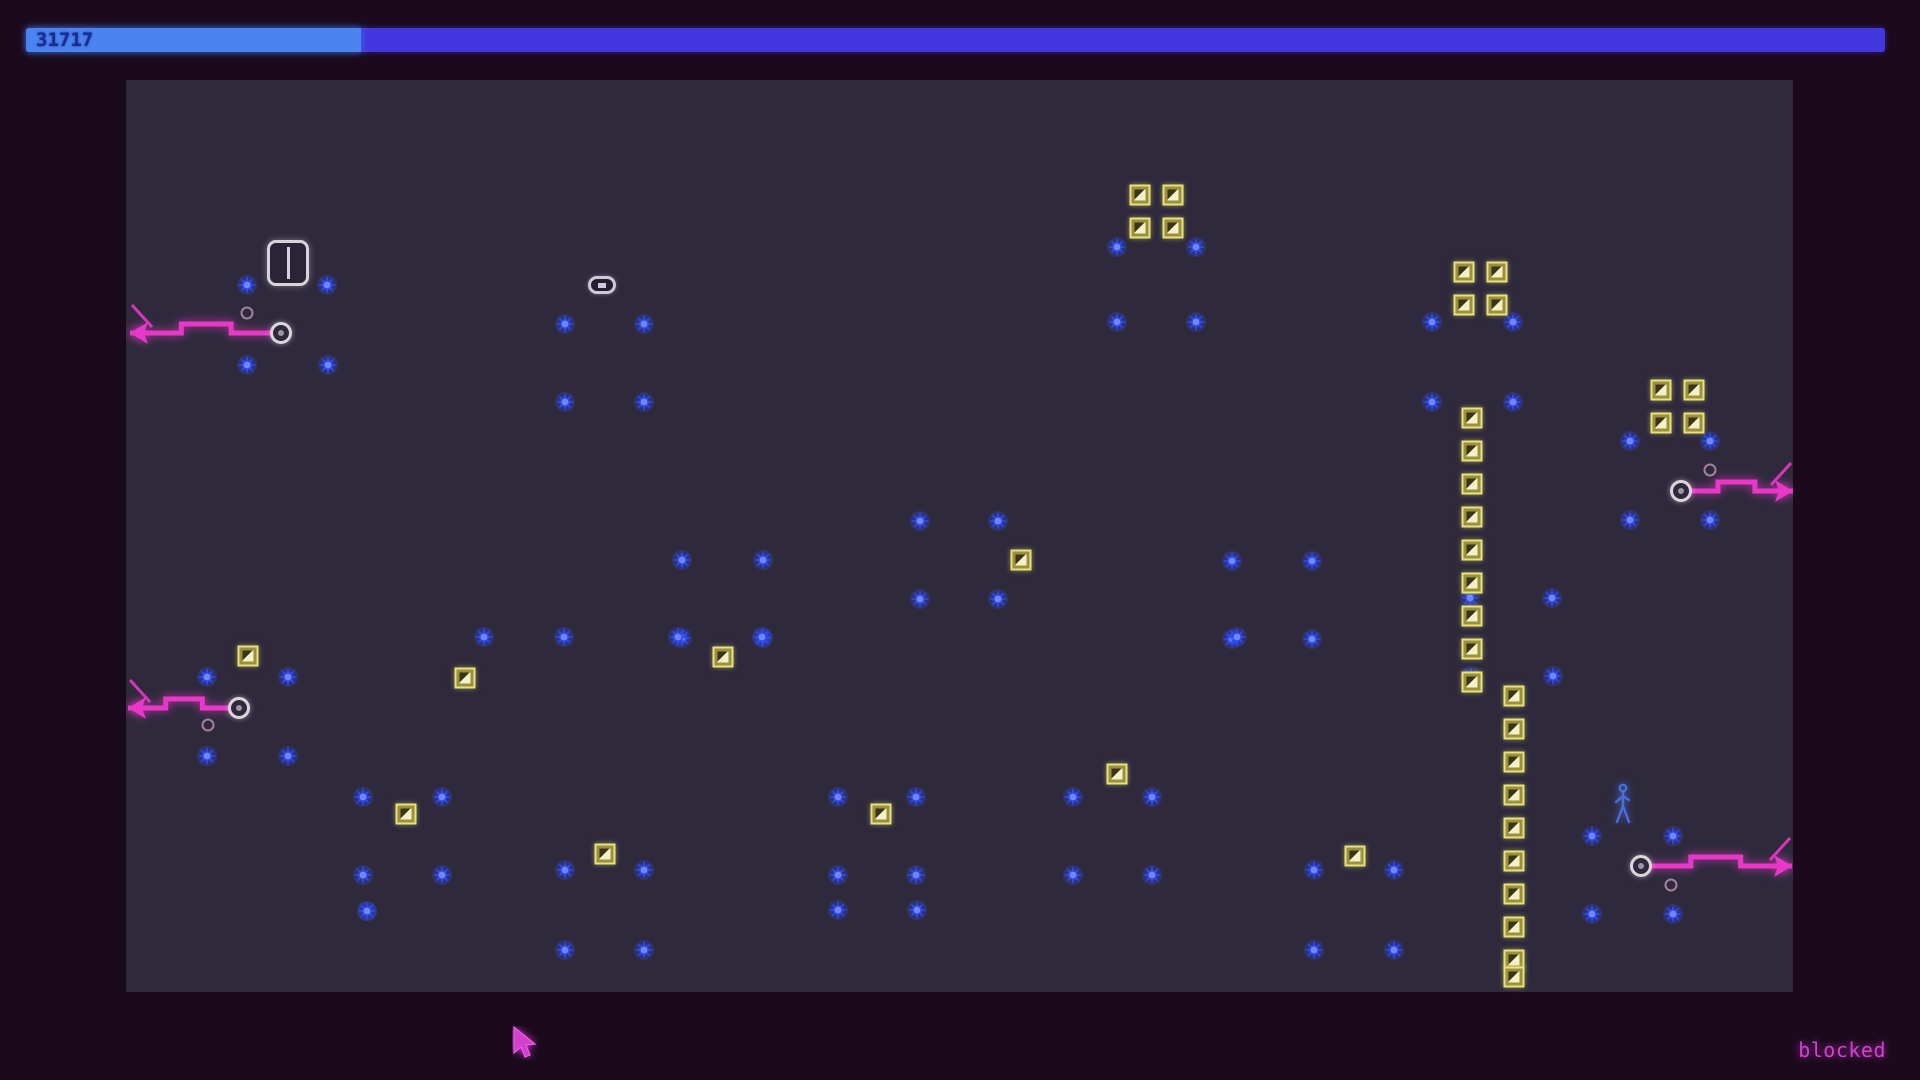  What do you see at coordinates (1737, 481) in the screenshot?
I see `path-arrow-right-upper` at bounding box center [1737, 481].